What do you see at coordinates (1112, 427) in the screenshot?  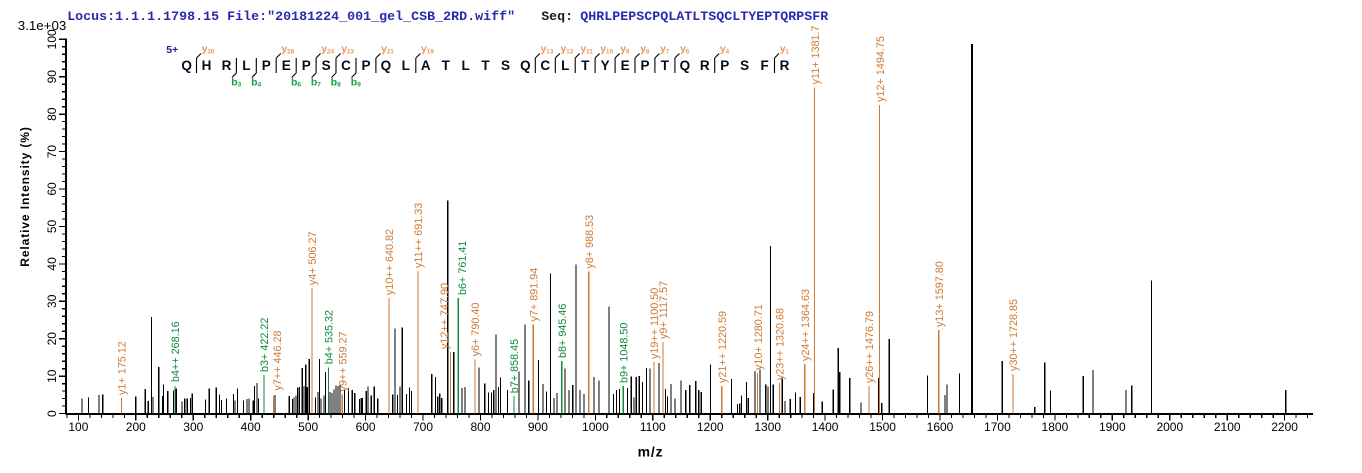 I see `svg-text: 1900` at bounding box center [1112, 427].